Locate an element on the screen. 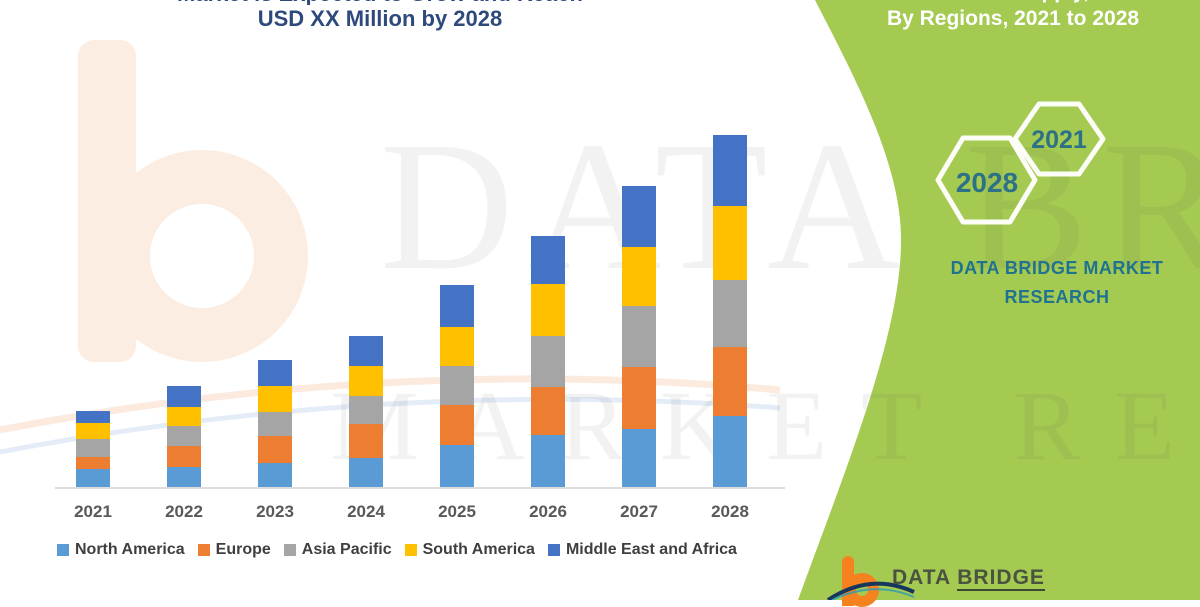  hexagon-2028: 2028 is located at coordinates (986, 180).